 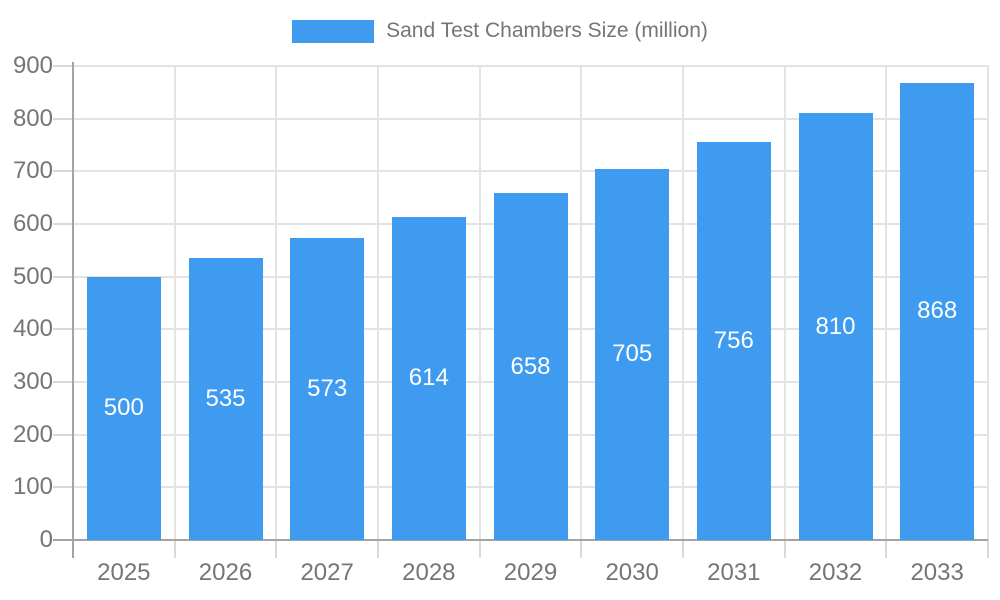 I want to click on bar: 658, so click(x=530, y=366).